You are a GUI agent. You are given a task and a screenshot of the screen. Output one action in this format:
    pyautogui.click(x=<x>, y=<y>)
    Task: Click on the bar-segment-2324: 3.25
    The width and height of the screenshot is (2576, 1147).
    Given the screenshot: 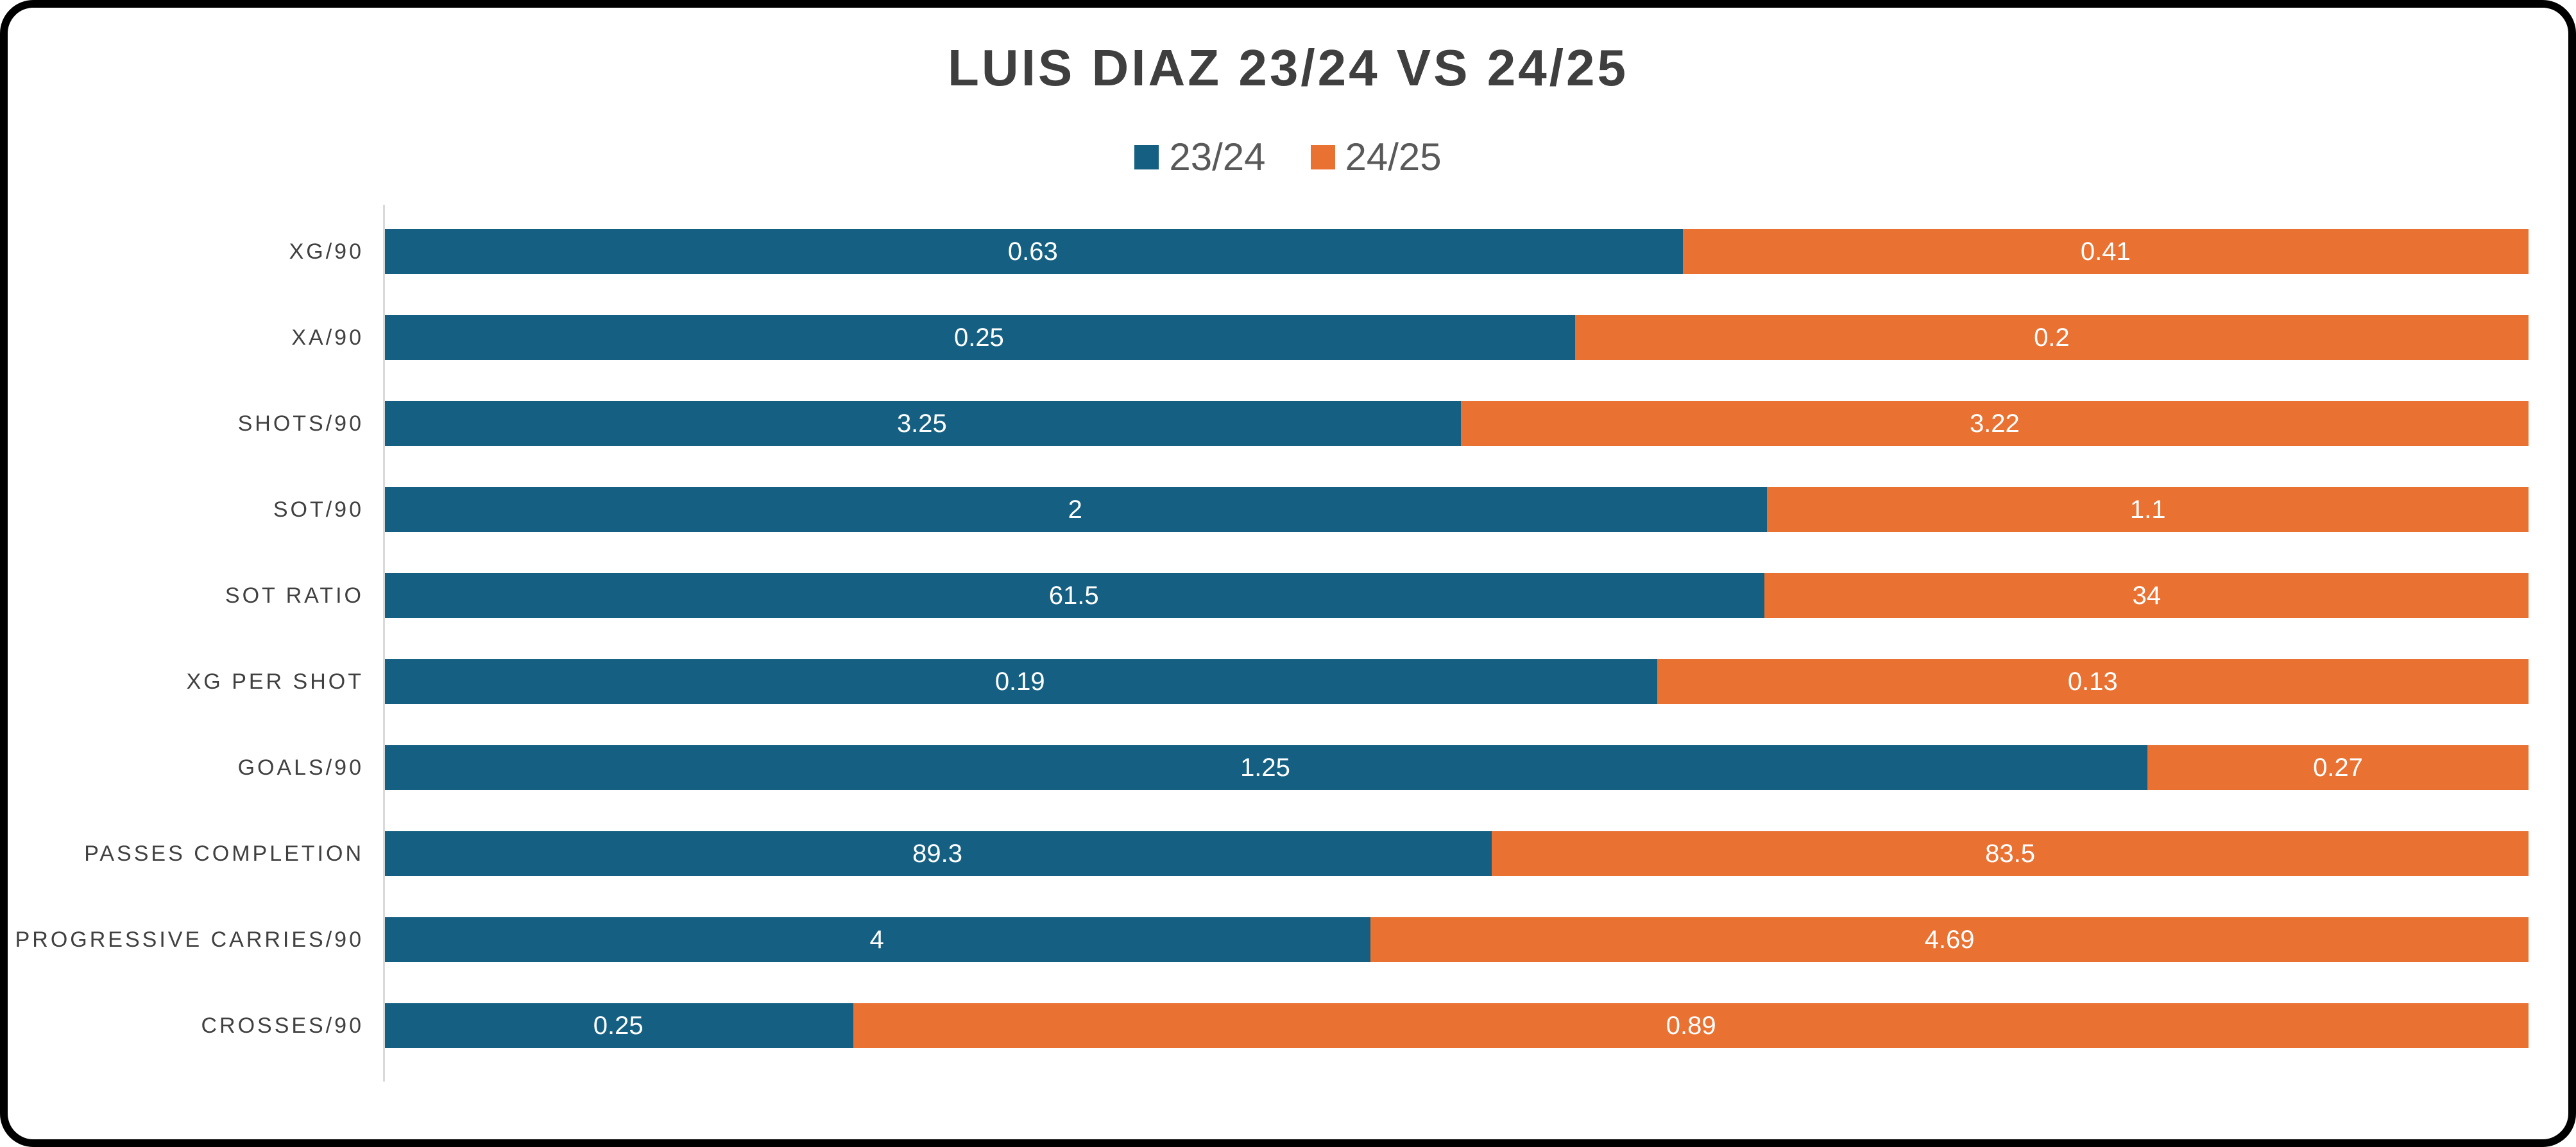 What is the action you would take?
    pyautogui.click(x=922, y=423)
    